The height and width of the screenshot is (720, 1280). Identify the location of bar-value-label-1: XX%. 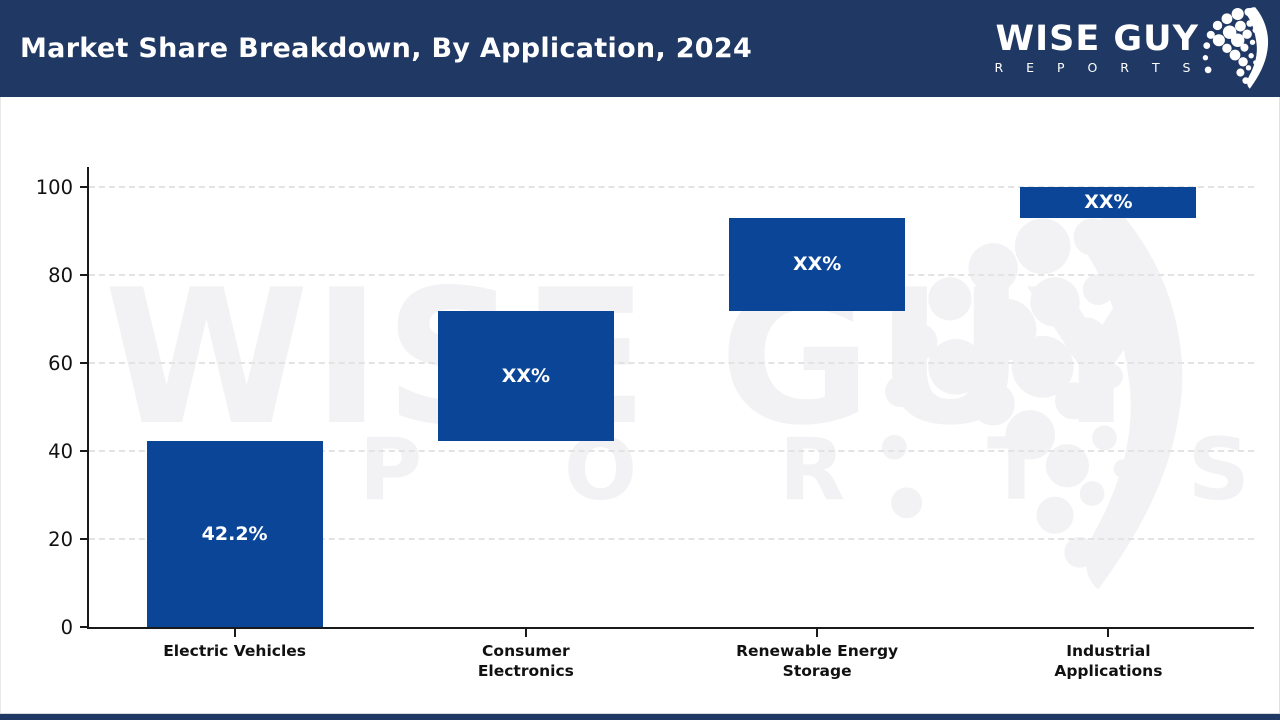
(526, 376).